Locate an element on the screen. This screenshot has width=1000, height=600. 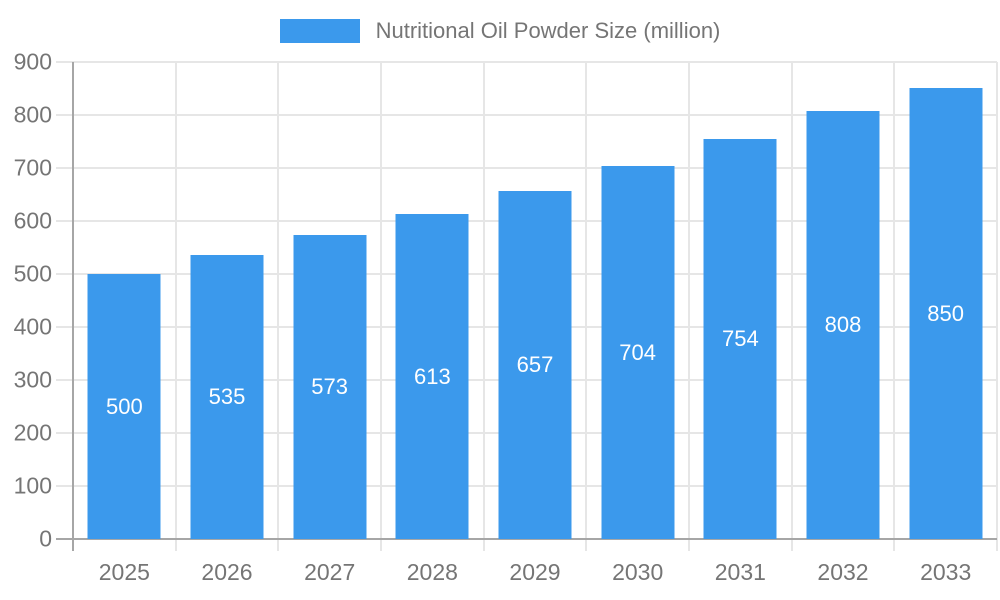
legend: Nutritional Oil Powder Size (million) is located at coordinates (500, 31).